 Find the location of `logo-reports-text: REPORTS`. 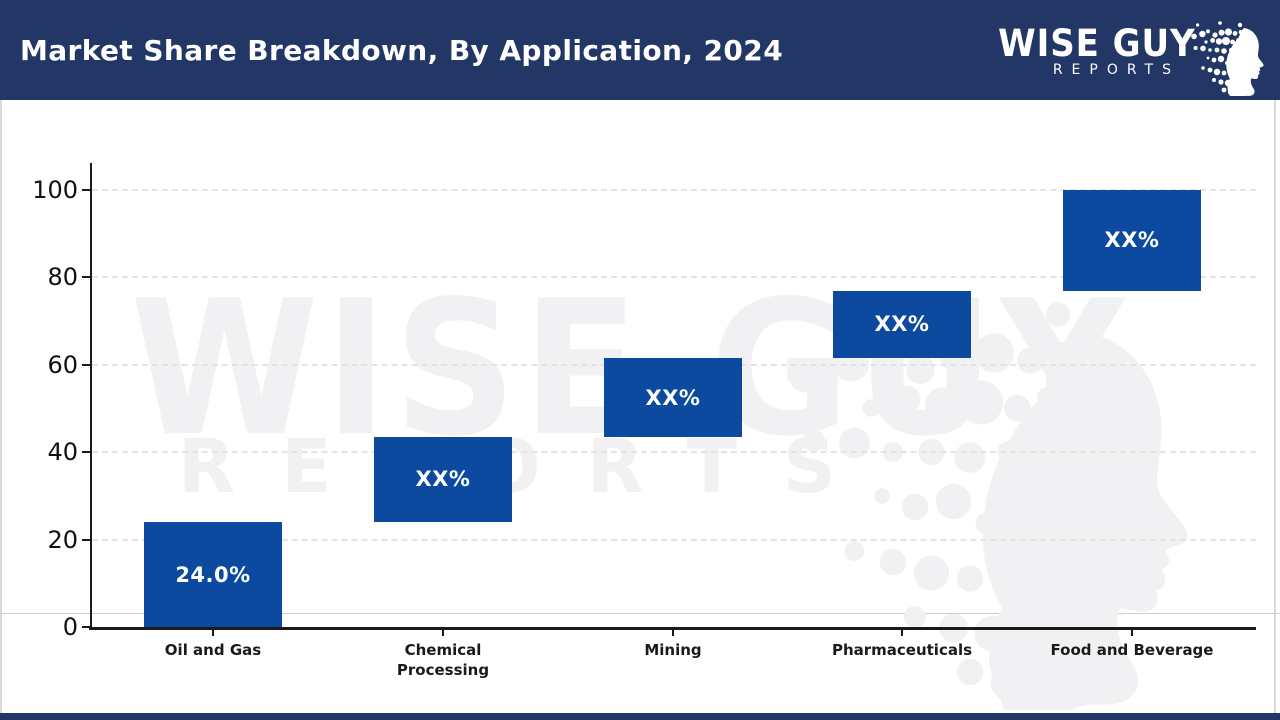

logo-reports-text: REPORTS is located at coordinates (1116, 70).